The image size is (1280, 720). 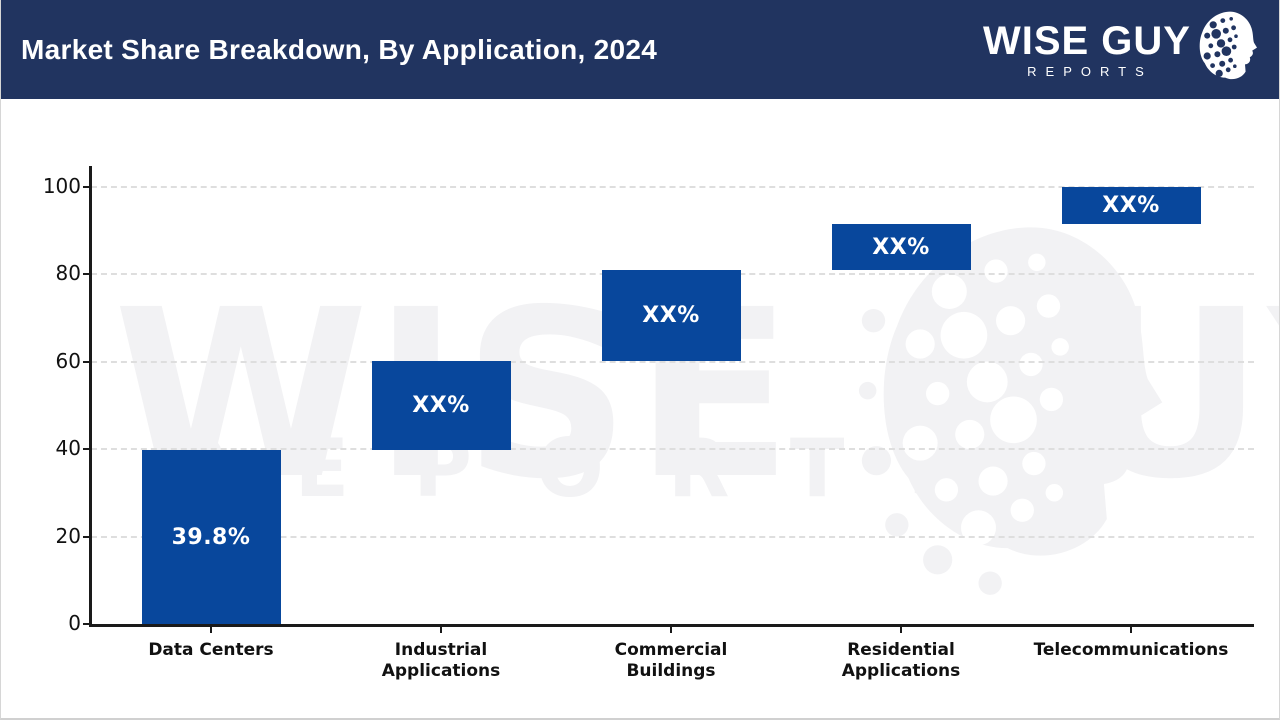 I want to click on bar-value-label: 39.8%, so click(x=211, y=537).